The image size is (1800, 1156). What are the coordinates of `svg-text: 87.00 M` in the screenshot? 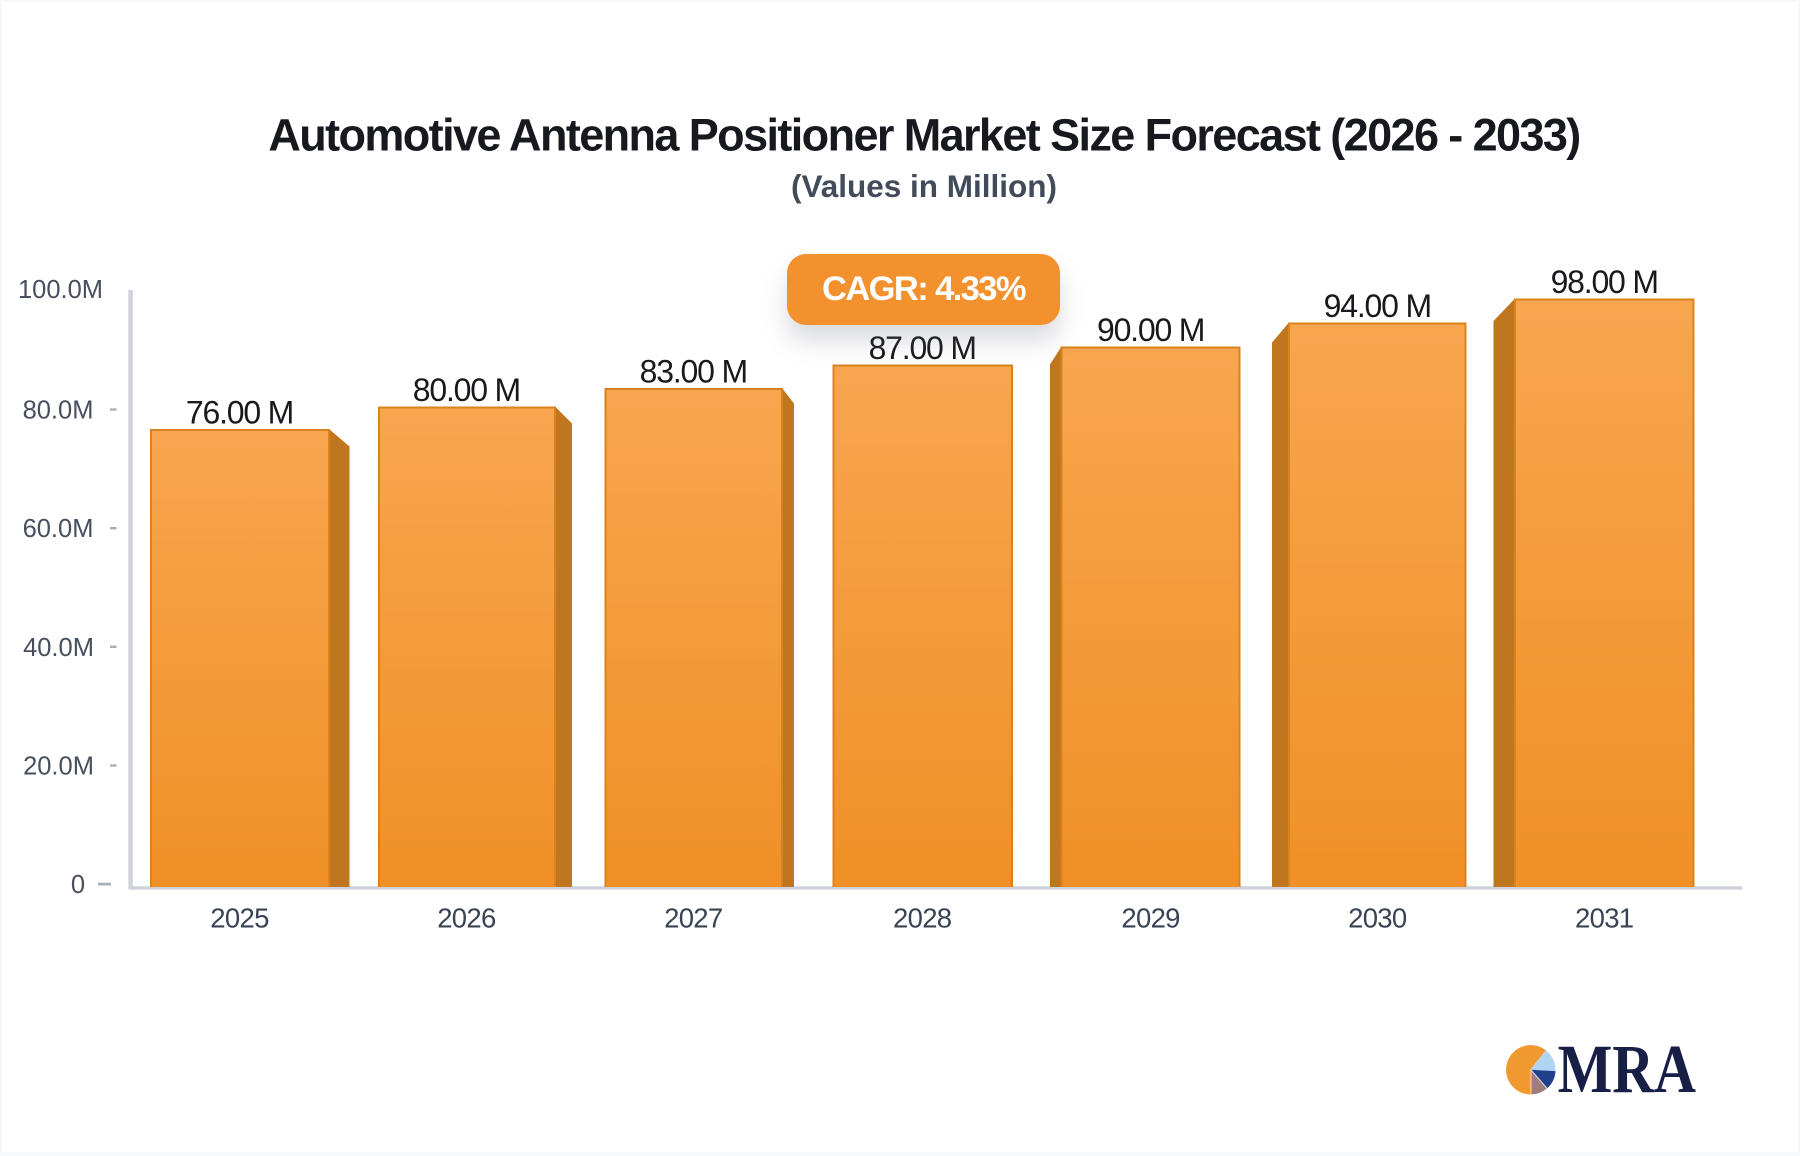 It's located at (922, 348).